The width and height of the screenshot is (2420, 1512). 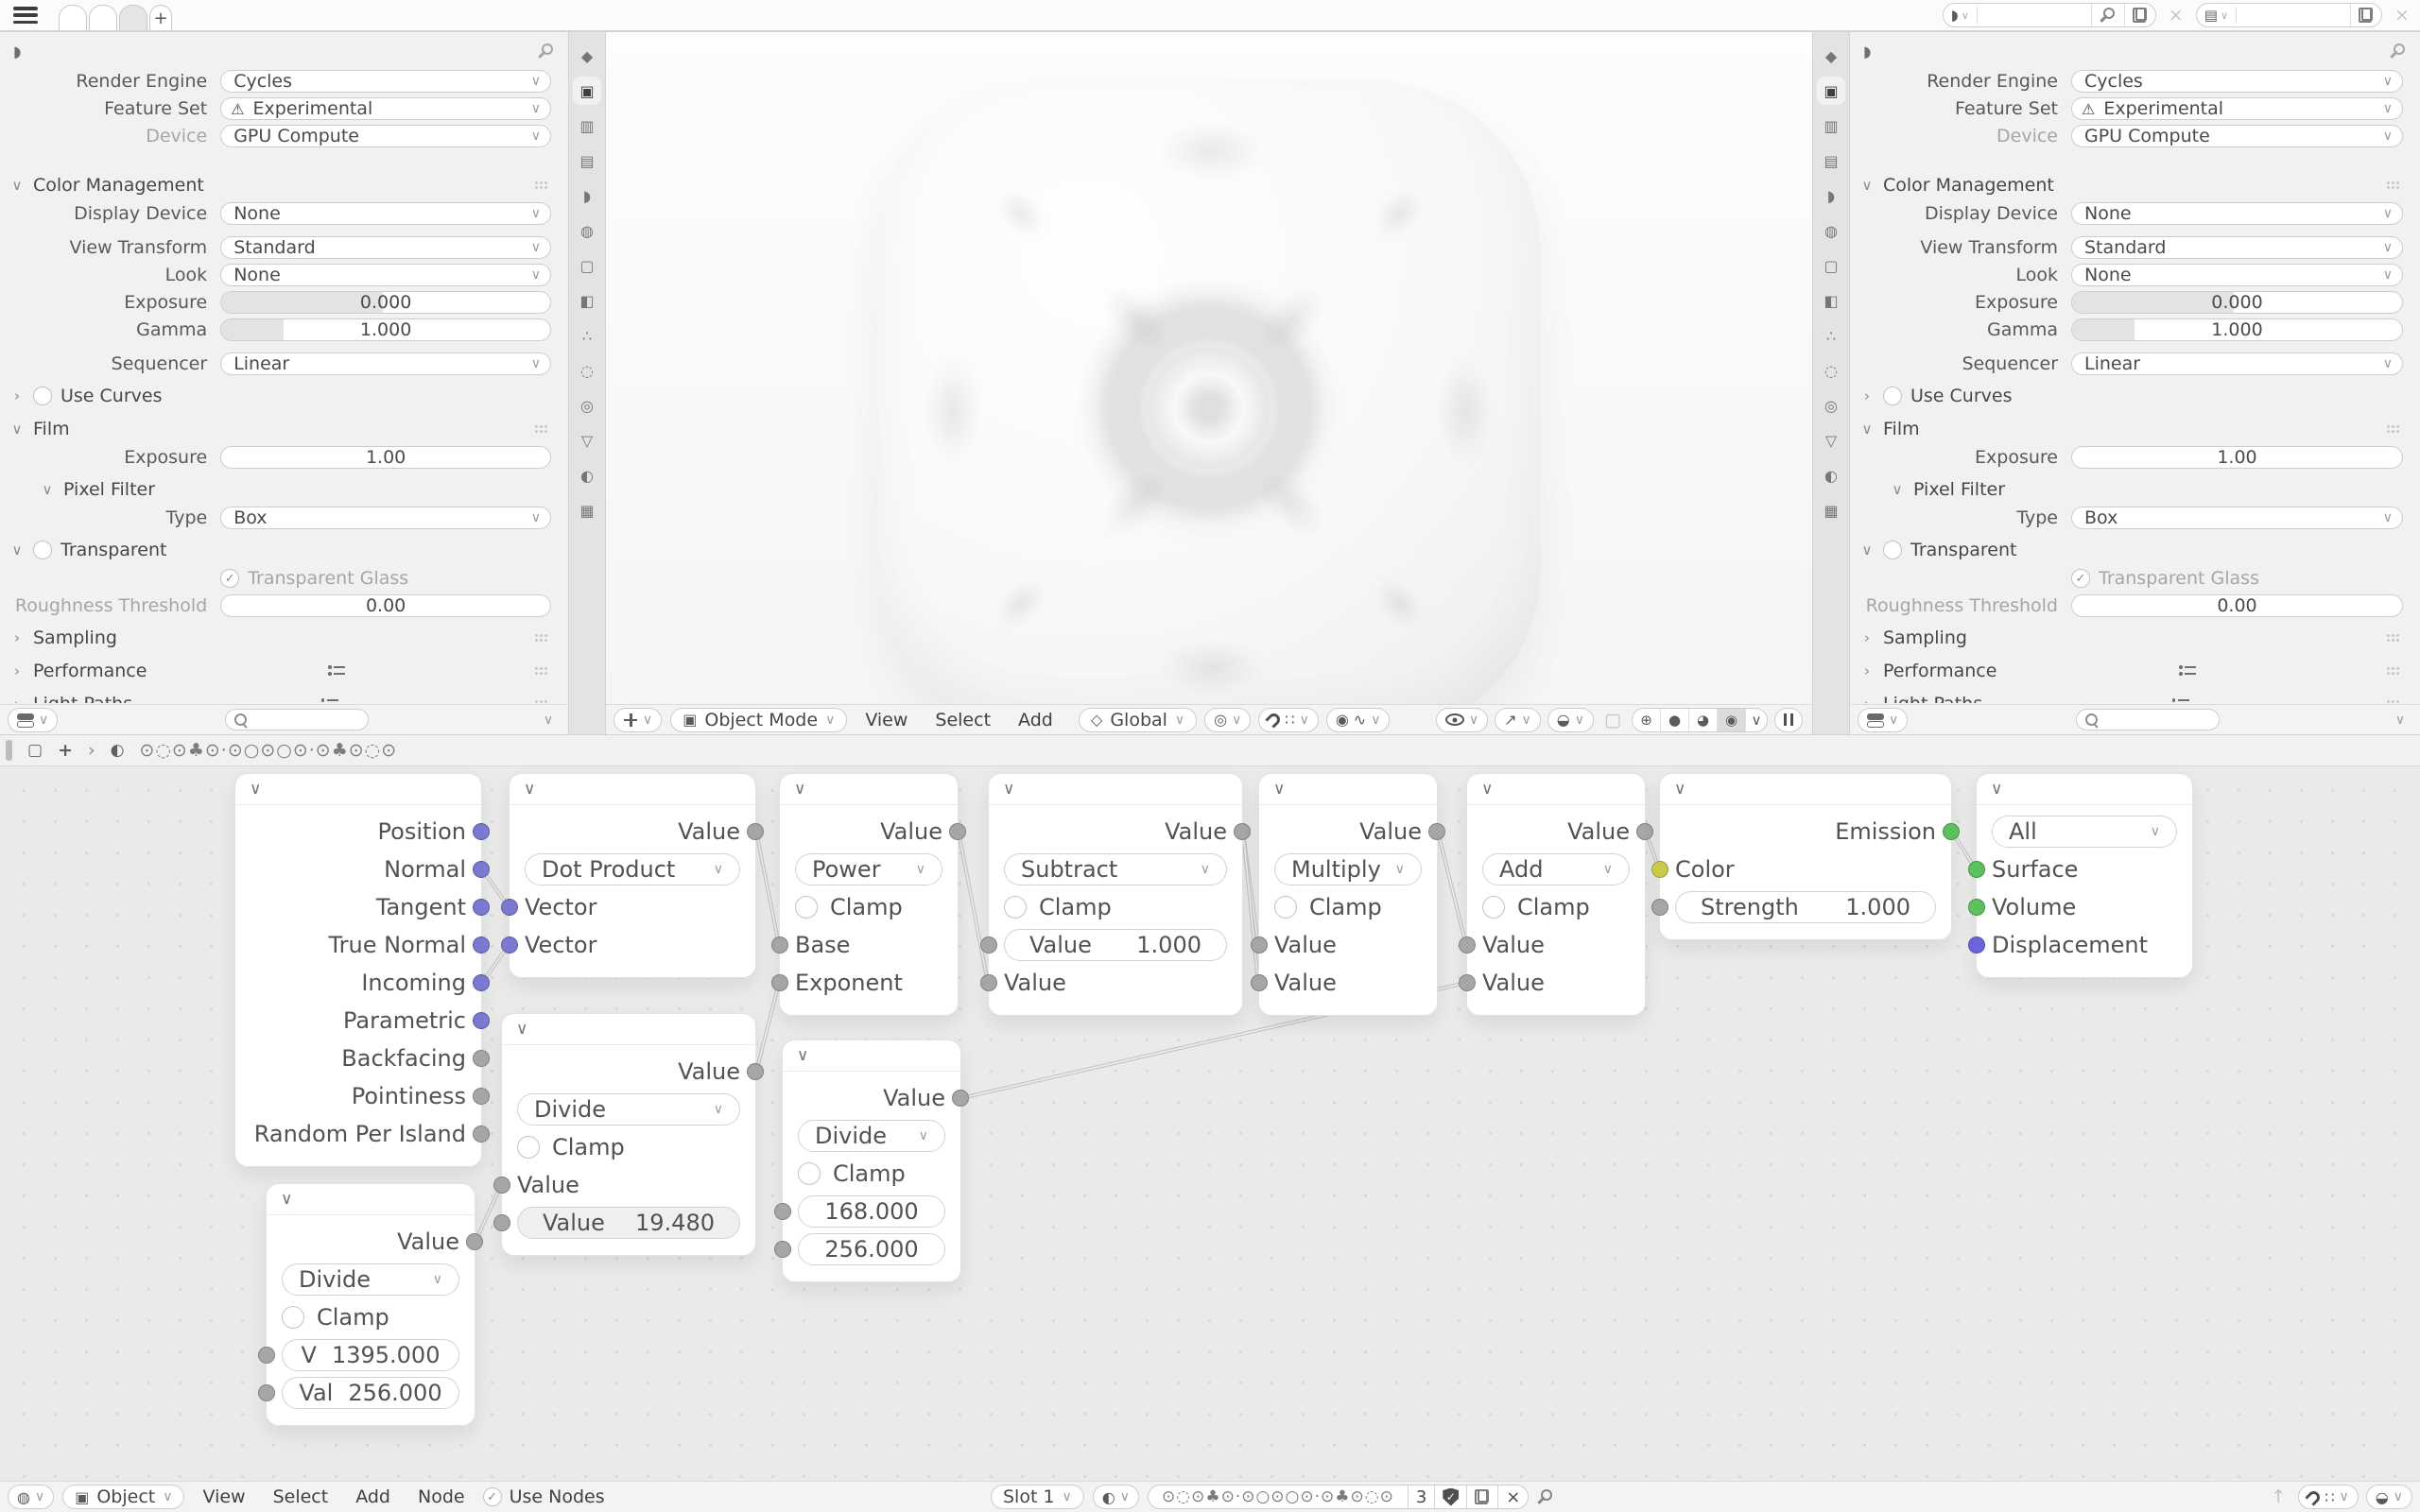 What do you see at coordinates (963, 719) in the screenshot?
I see `menu-select: Select` at bounding box center [963, 719].